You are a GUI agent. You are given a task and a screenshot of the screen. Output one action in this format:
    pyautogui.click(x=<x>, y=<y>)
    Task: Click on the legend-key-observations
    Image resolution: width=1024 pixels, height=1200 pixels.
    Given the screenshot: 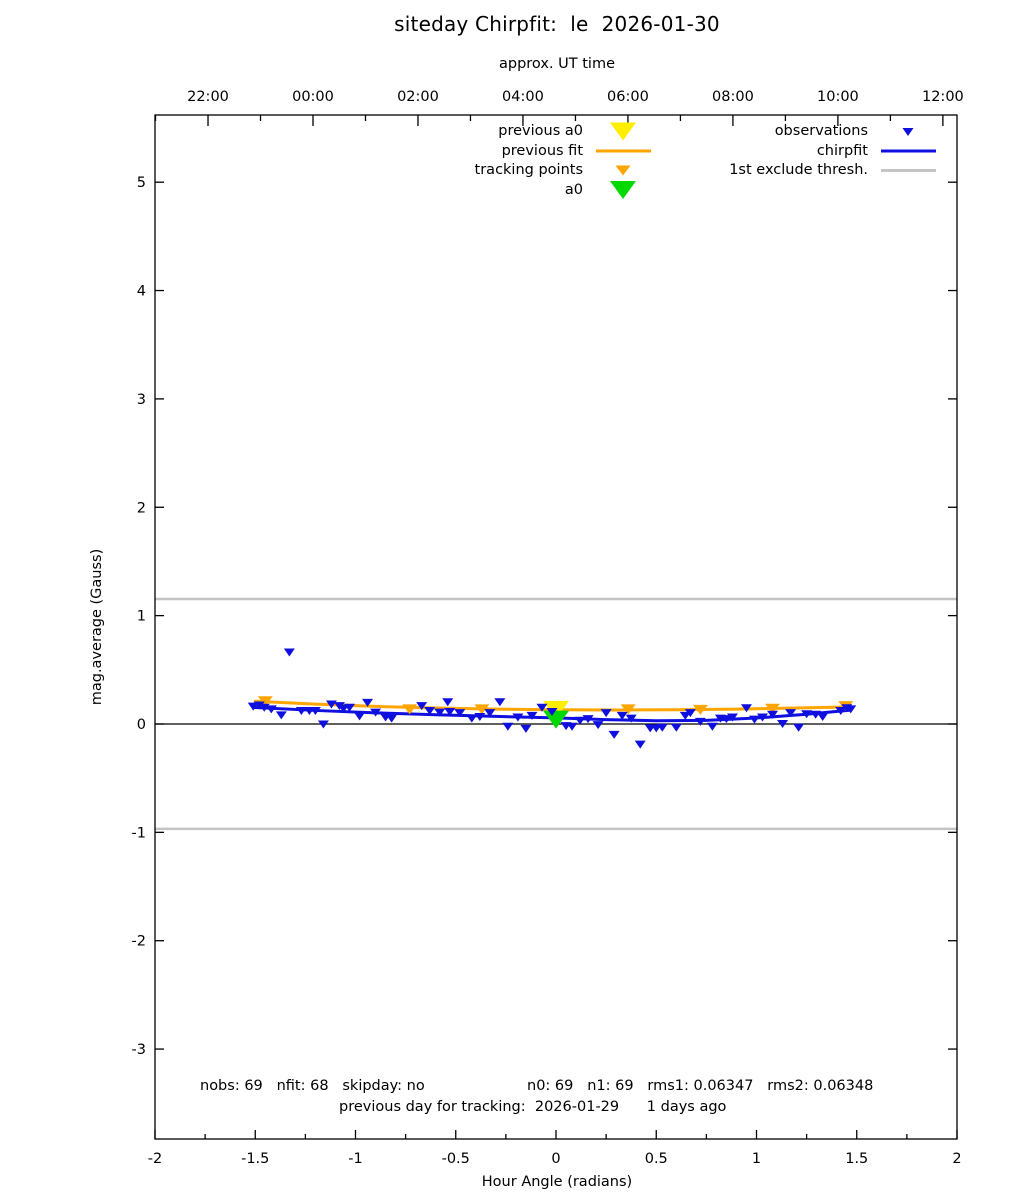 What is the action you would take?
    pyautogui.click(x=908, y=132)
    